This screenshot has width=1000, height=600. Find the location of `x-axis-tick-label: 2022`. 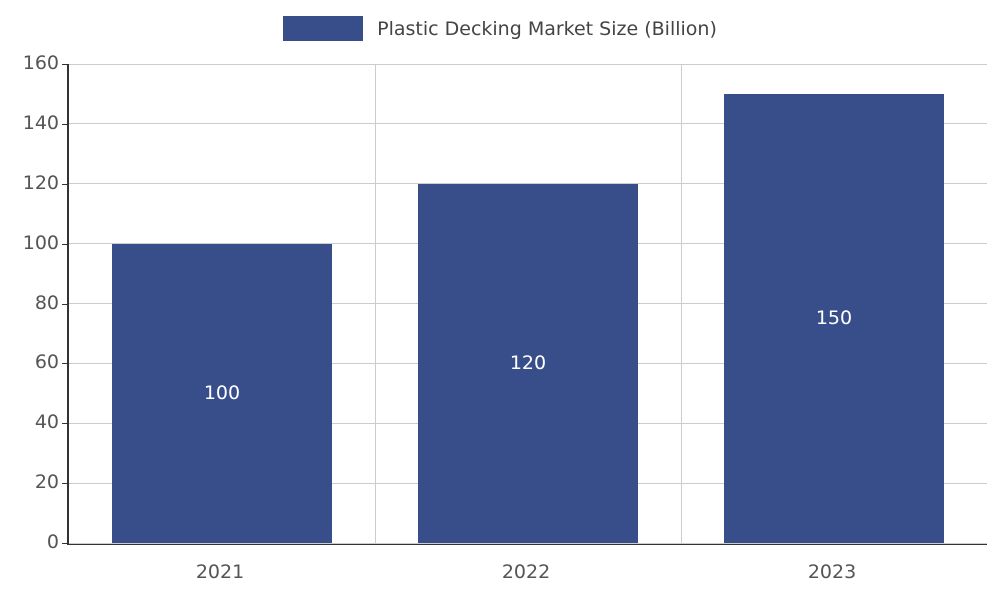

x-axis-tick-label: 2022 is located at coordinates (526, 572).